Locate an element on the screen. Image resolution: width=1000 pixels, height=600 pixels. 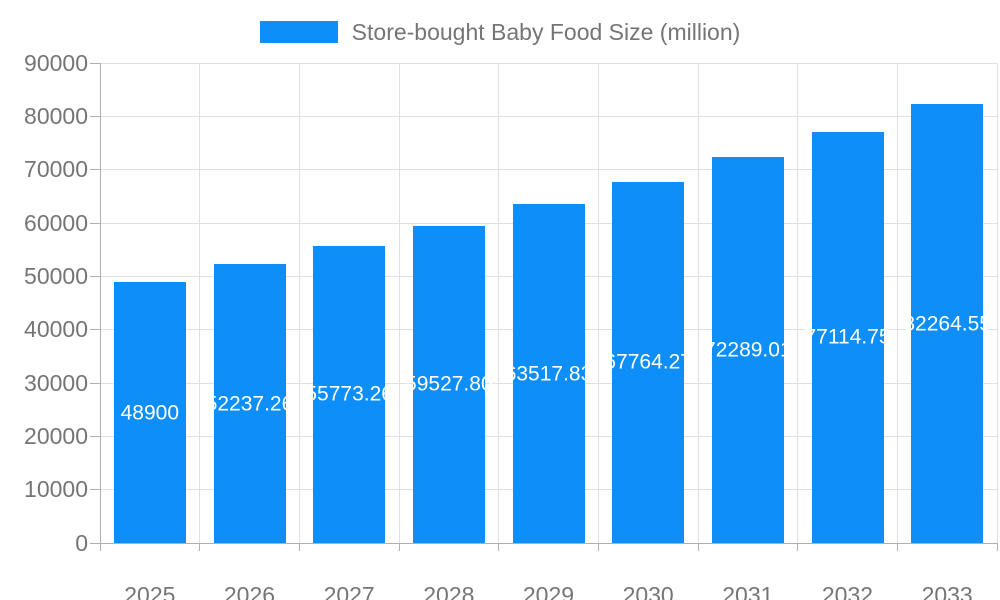
y-tick-label: 30000 is located at coordinates (56, 382).